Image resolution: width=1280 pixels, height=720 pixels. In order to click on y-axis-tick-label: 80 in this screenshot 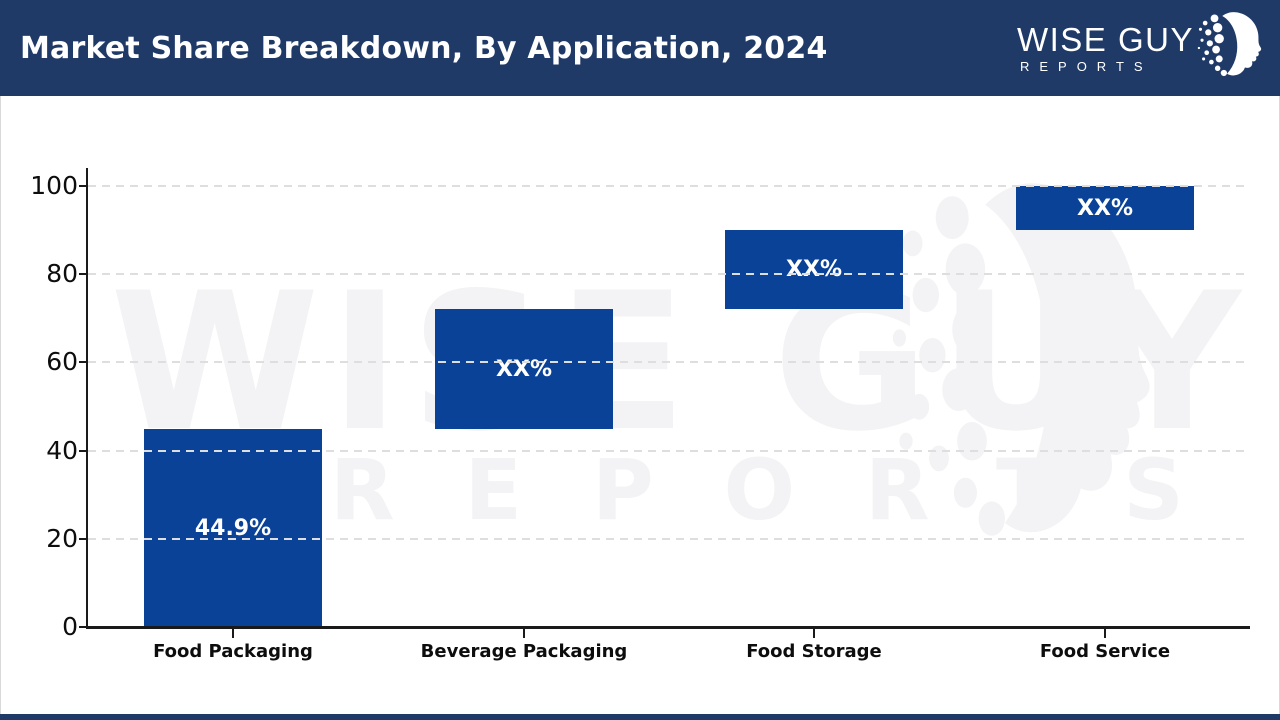, I will do `click(62, 273)`.